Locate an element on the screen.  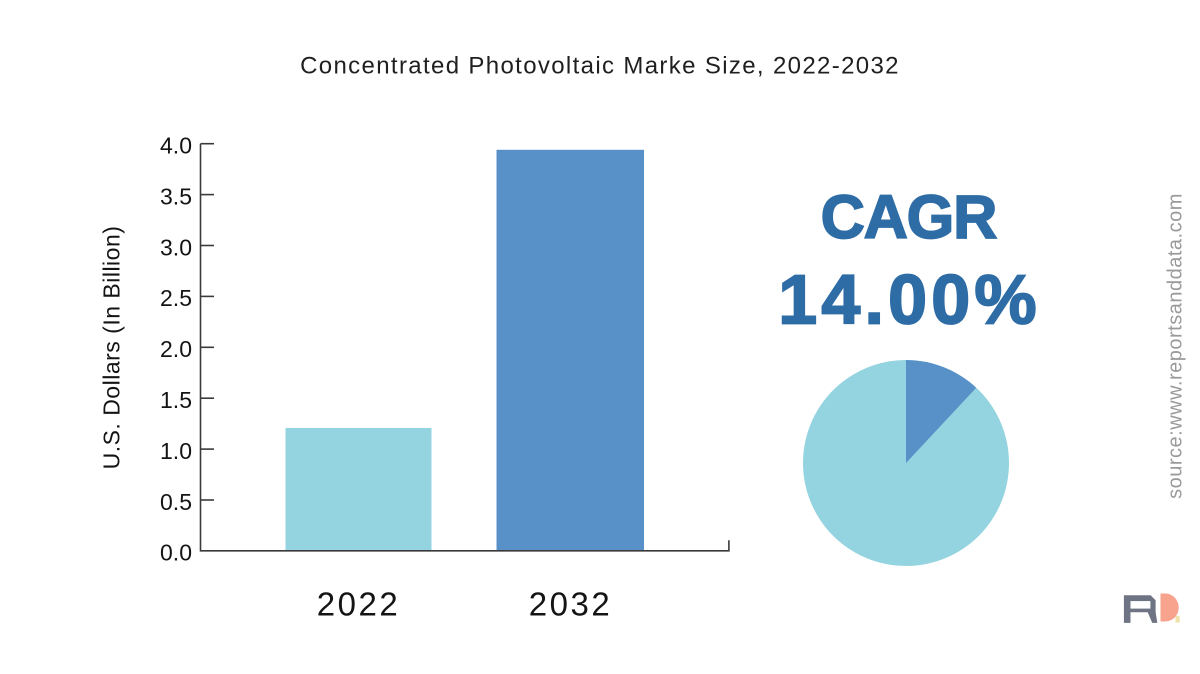
svg-text: U.S. Dollars (In Billion) is located at coordinates (112, 348).